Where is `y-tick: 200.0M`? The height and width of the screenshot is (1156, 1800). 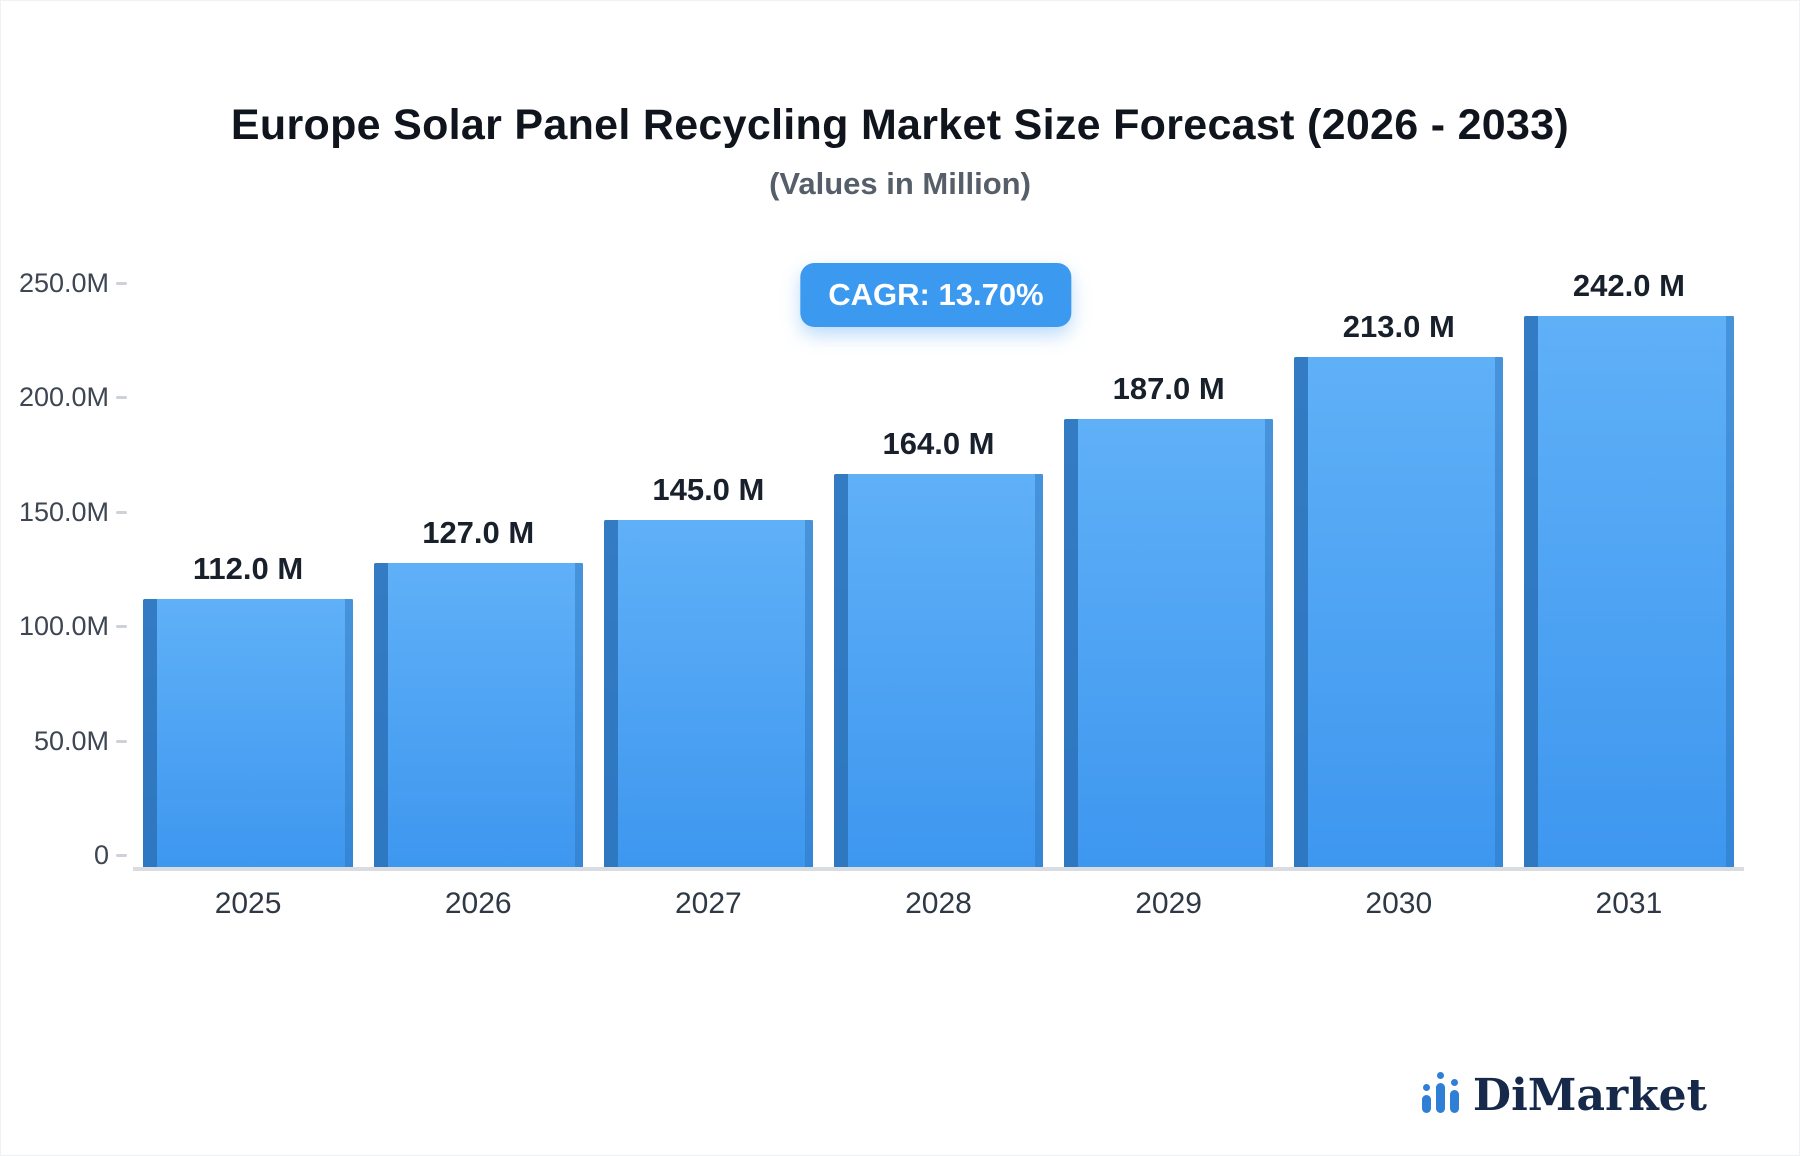
y-tick: 200.0M is located at coordinates (73, 397).